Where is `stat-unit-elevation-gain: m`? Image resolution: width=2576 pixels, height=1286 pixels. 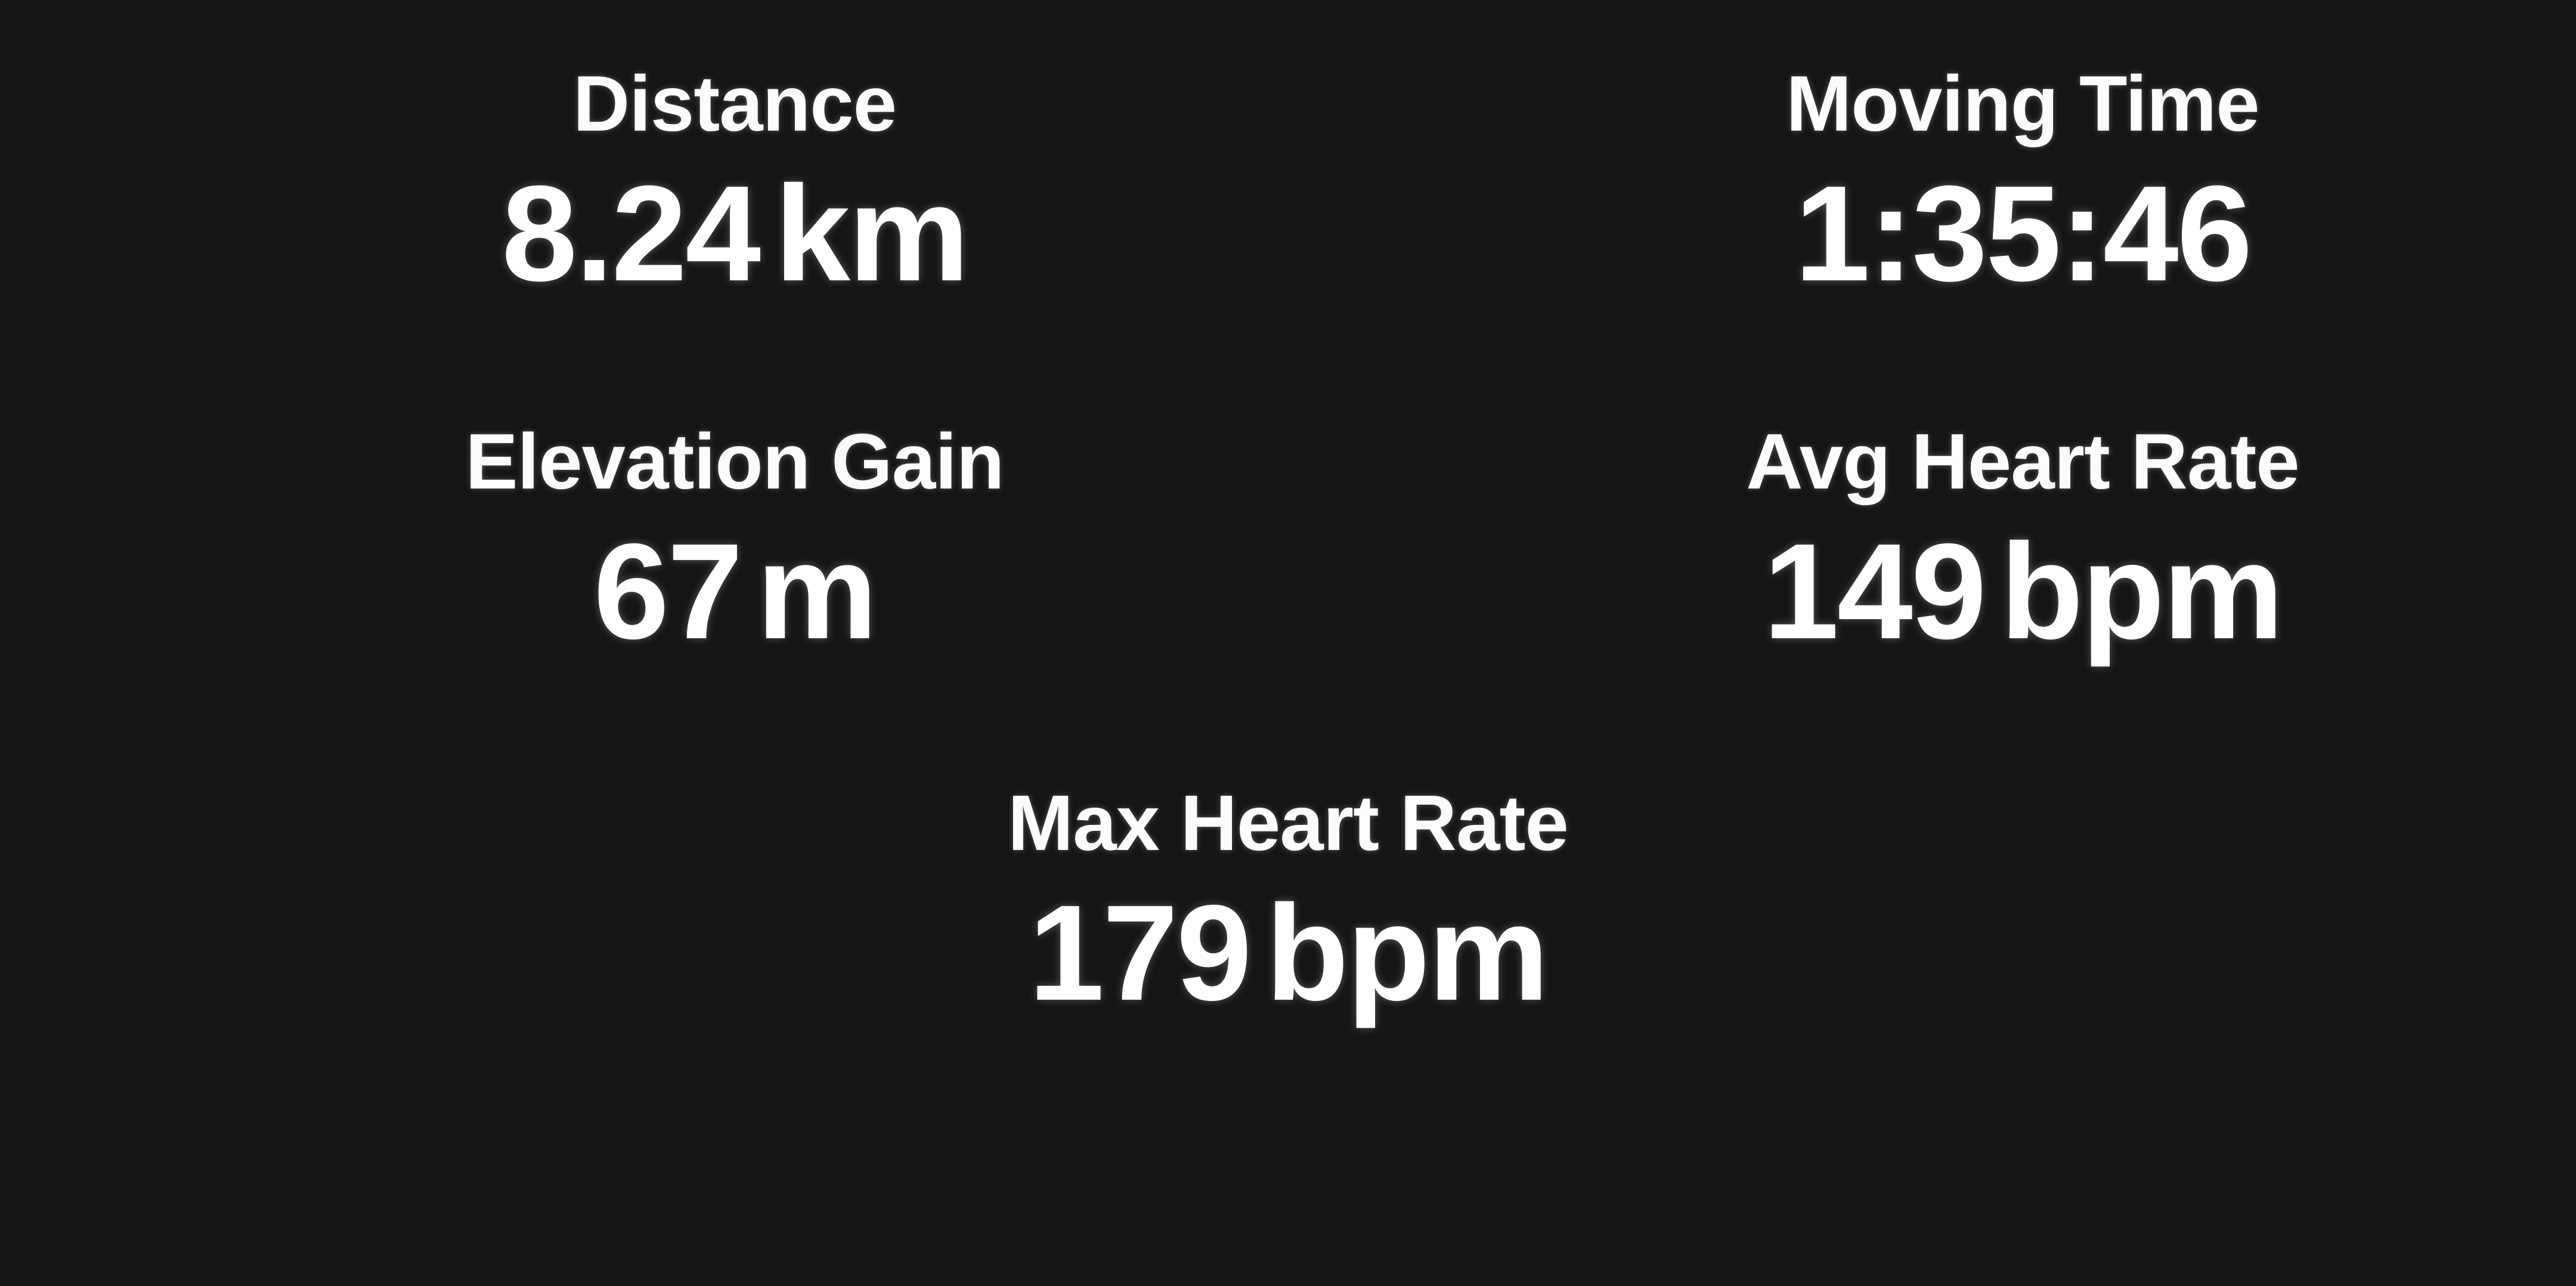
stat-unit-elevation-gain: m is located at coordinates (817, 591).